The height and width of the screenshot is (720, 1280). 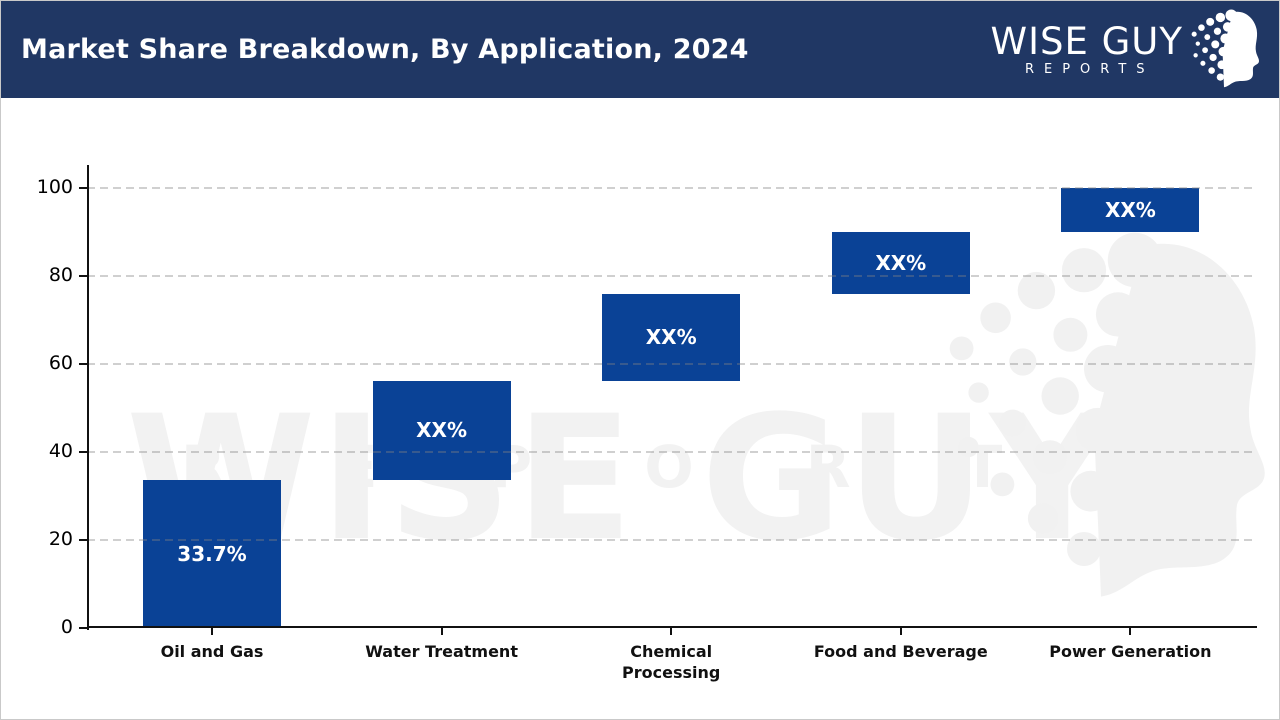 I want to click on y-axis, so click(x=88, y=397).